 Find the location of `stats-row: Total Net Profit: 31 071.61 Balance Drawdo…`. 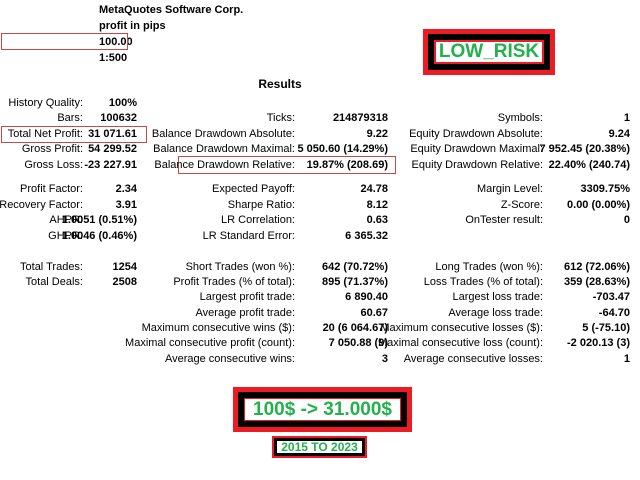

stats-row: Total Net Profit: 31 071.61 Balance Drawdo… is located at coordinates (320, 134).